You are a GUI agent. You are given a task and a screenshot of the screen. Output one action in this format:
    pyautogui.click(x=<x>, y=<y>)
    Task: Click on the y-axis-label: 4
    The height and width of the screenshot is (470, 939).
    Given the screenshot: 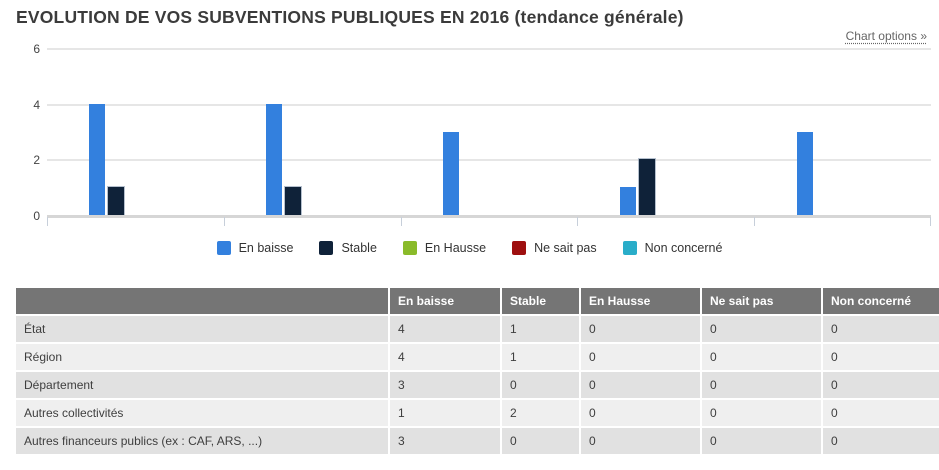 What is the action you would take?
    pyautogui.click(x=36, y=104)
    